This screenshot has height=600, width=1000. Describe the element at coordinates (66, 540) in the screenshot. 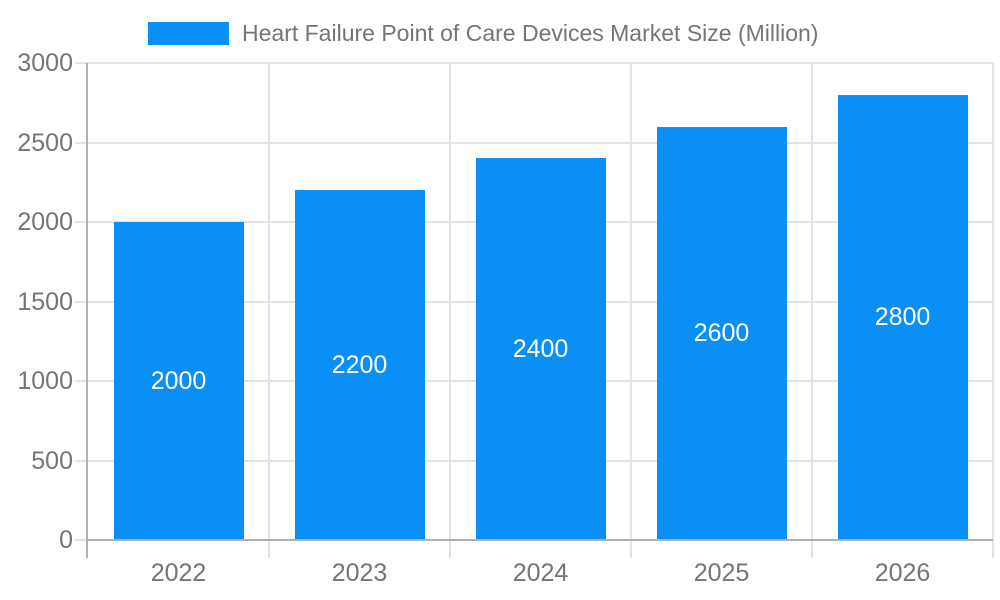

I see `y-axis-tick-label: 0` at that location.